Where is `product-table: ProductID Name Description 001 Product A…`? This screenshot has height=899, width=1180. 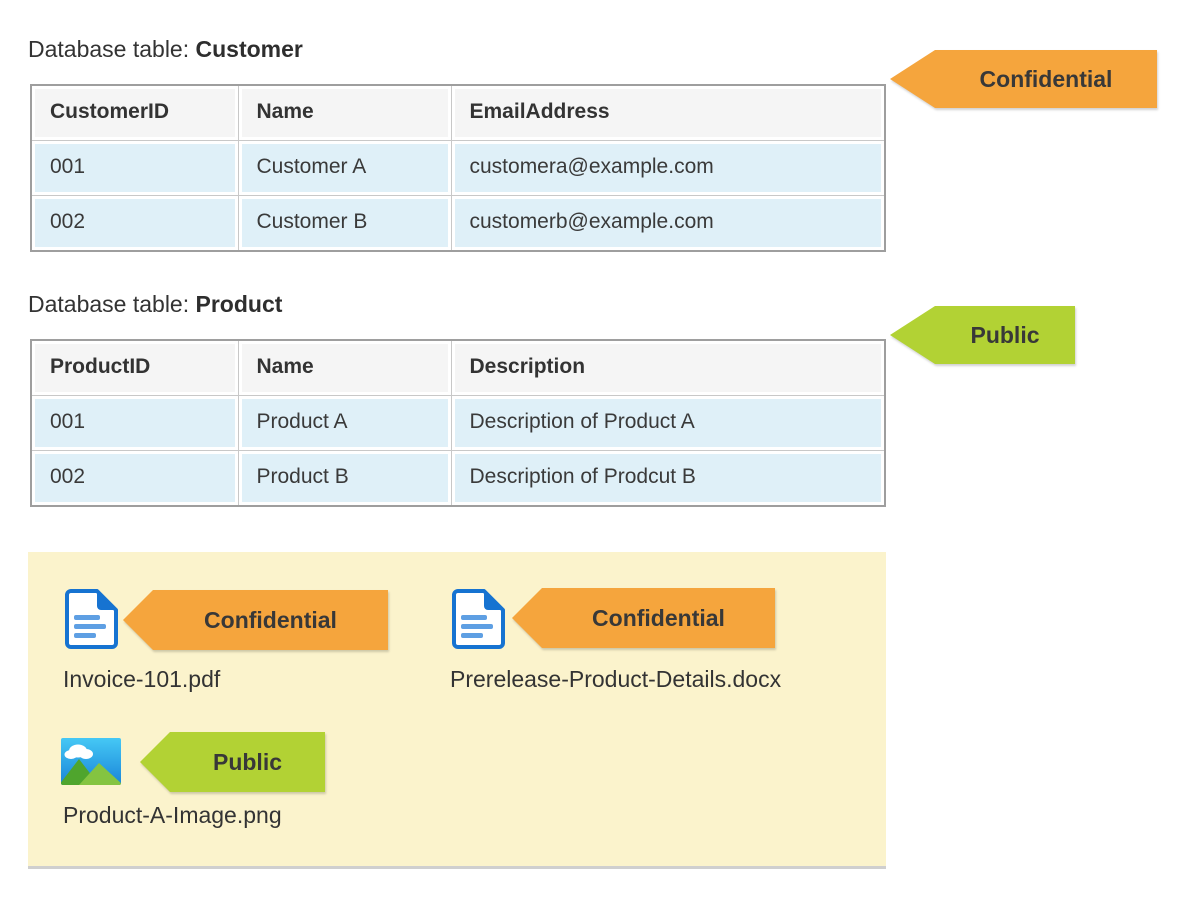 product-table: ProductID Name Description 001 Product A… is located at coordinates (458, 423).